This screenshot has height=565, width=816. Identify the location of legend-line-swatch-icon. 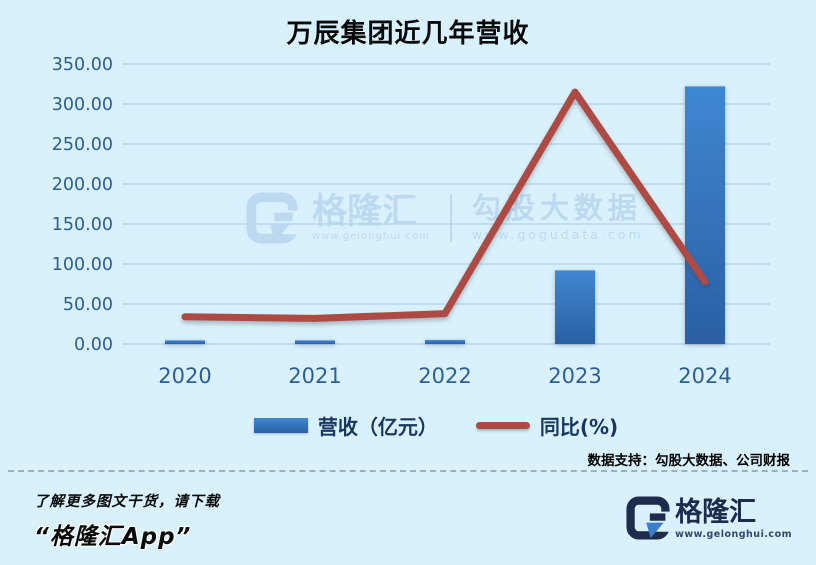
(502, 425).